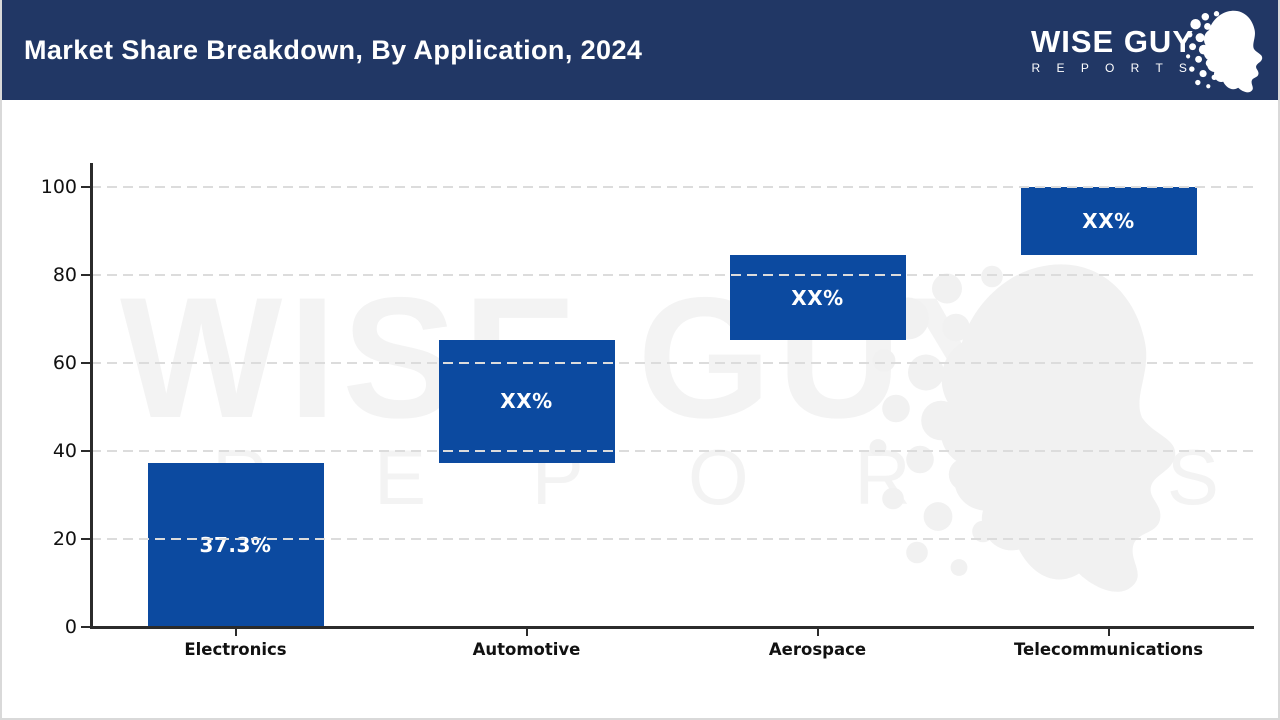 This screenshot has width=1280, height=720. What do you see at coordinates (526, 649) in the screenshot?
I see `category-label-automotive: Automotive` at bounding box center [526, 649].